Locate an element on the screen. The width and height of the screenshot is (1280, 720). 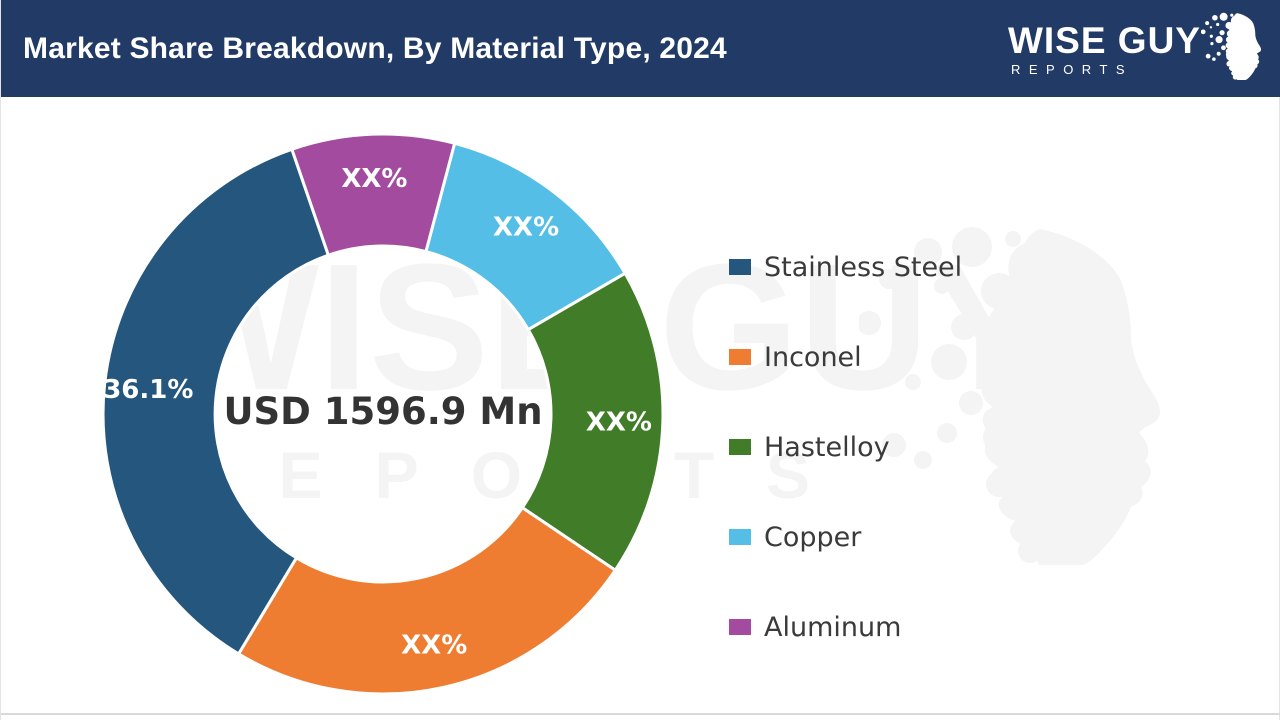
watermark-text-line2: REPORTS is located at coordinates (521, 475).